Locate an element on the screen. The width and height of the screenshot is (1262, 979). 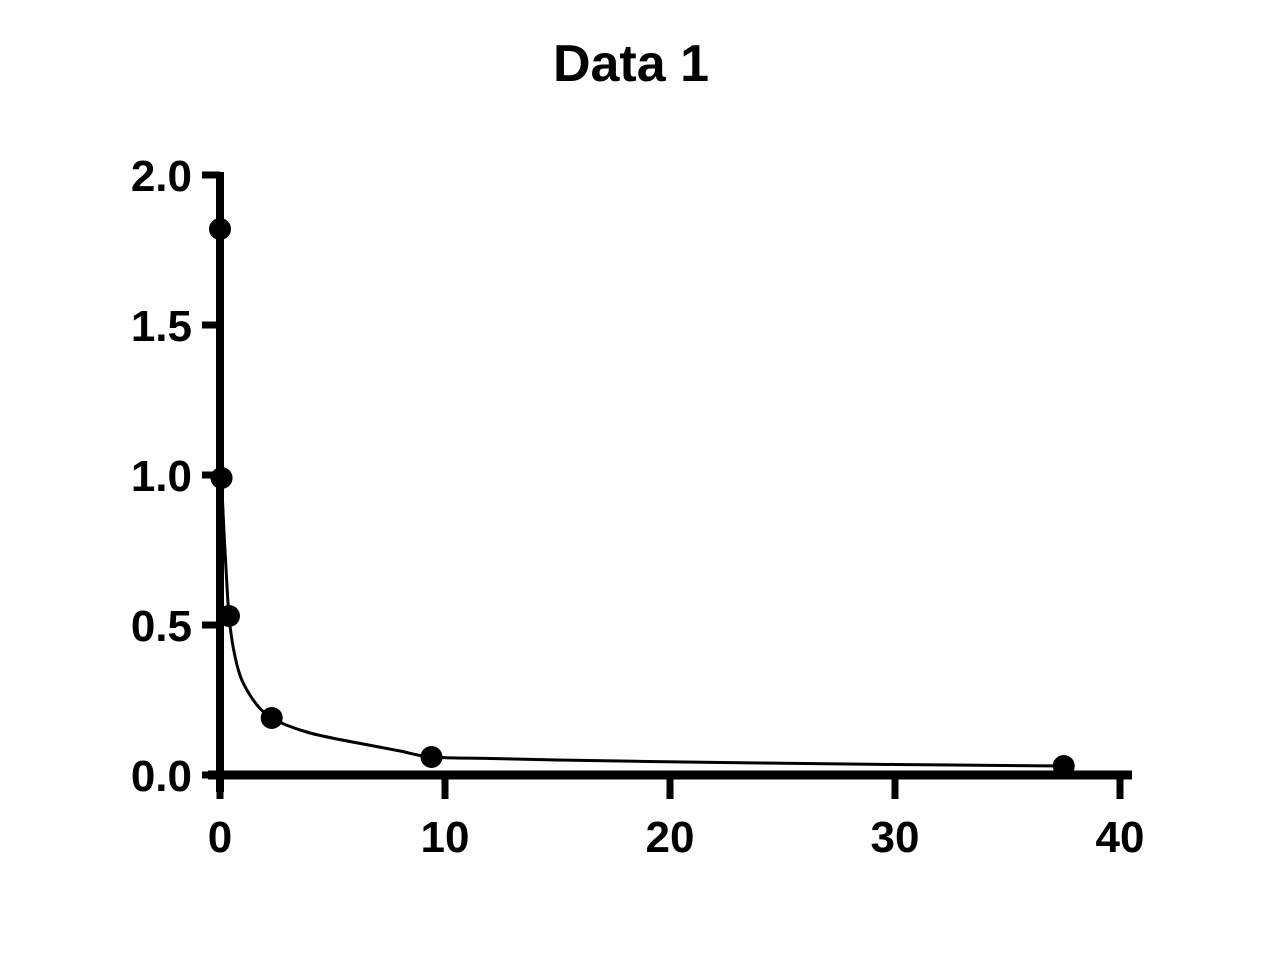
y-axis-tick-label: 1.0 is located at coordinates (161, 476).